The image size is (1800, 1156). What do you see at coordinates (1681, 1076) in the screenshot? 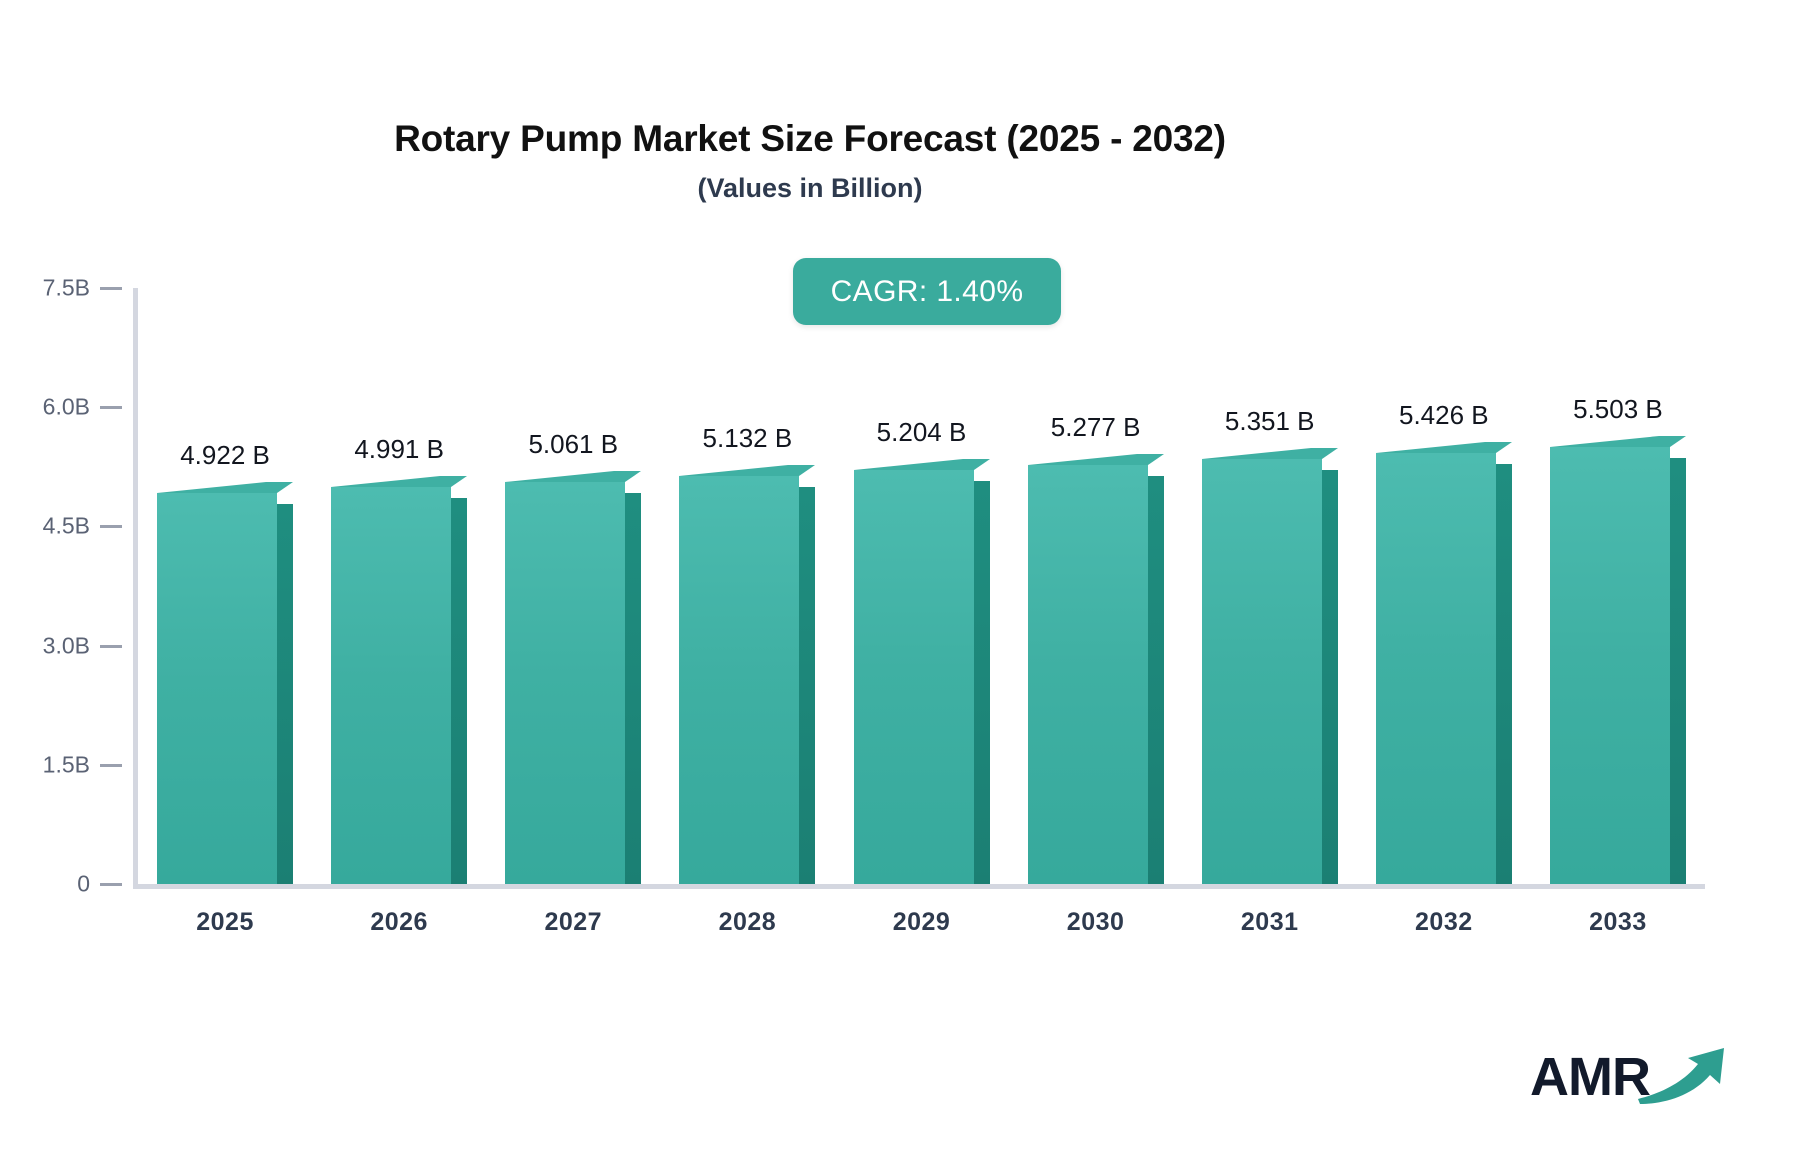
I see `growth-arrow-icon` at bounding box center [1681, 1076].